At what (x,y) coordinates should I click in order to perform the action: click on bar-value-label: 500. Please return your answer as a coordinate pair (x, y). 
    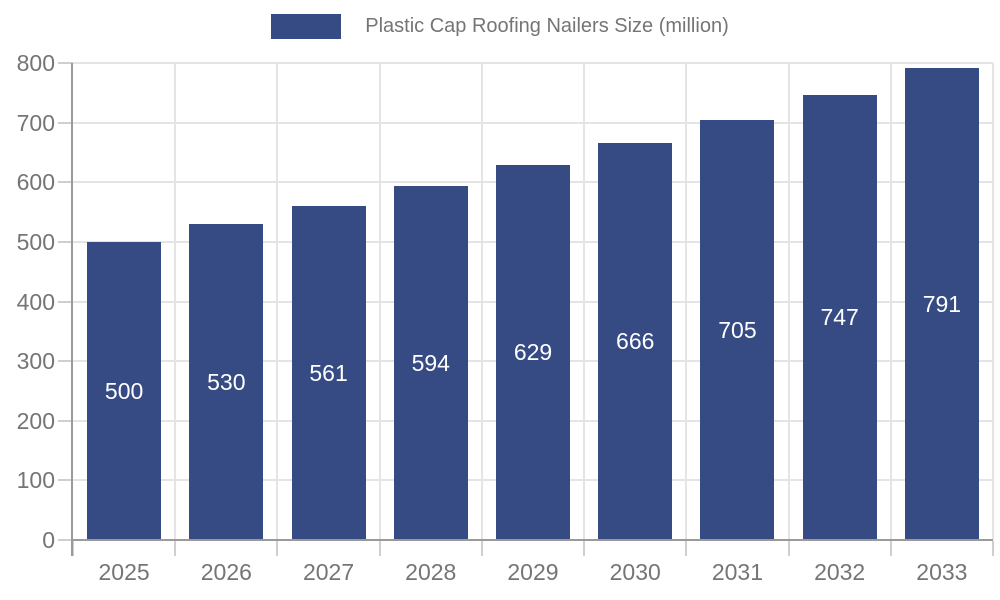
    Looking at the image, I should click on (124, 390).